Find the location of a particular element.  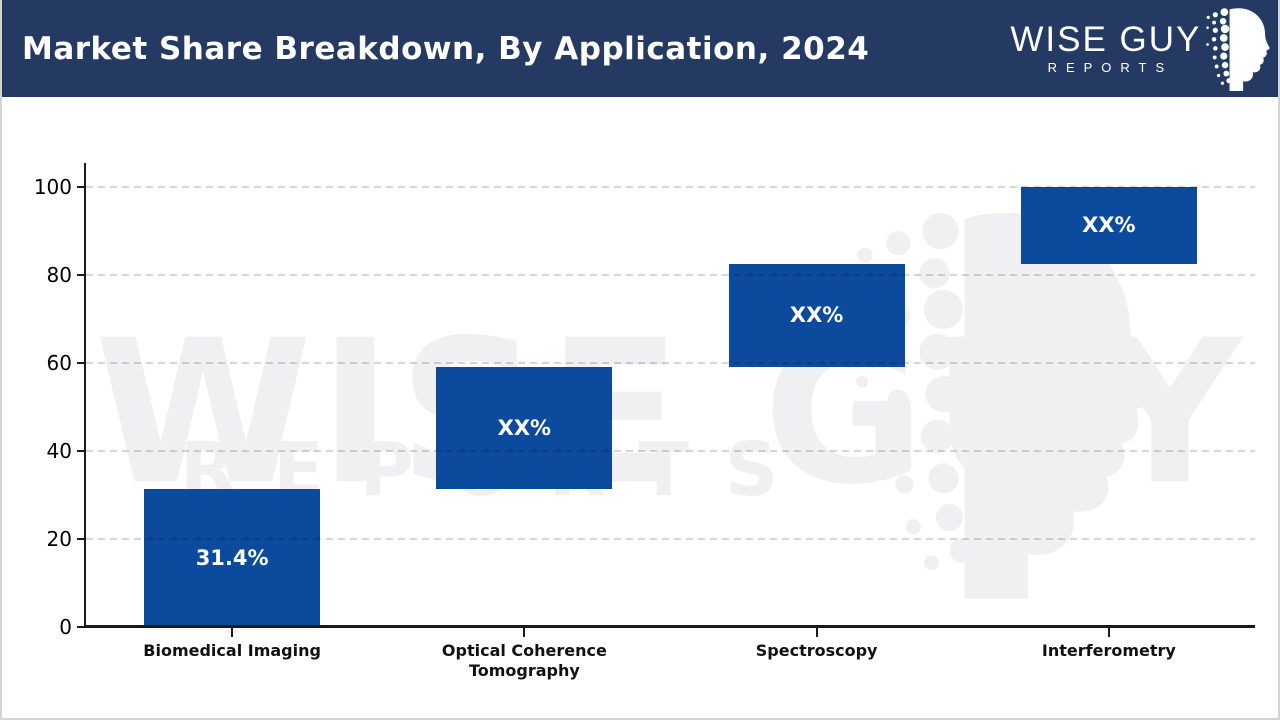

y-tick-label: 0 is located at coordinates (65, 627).